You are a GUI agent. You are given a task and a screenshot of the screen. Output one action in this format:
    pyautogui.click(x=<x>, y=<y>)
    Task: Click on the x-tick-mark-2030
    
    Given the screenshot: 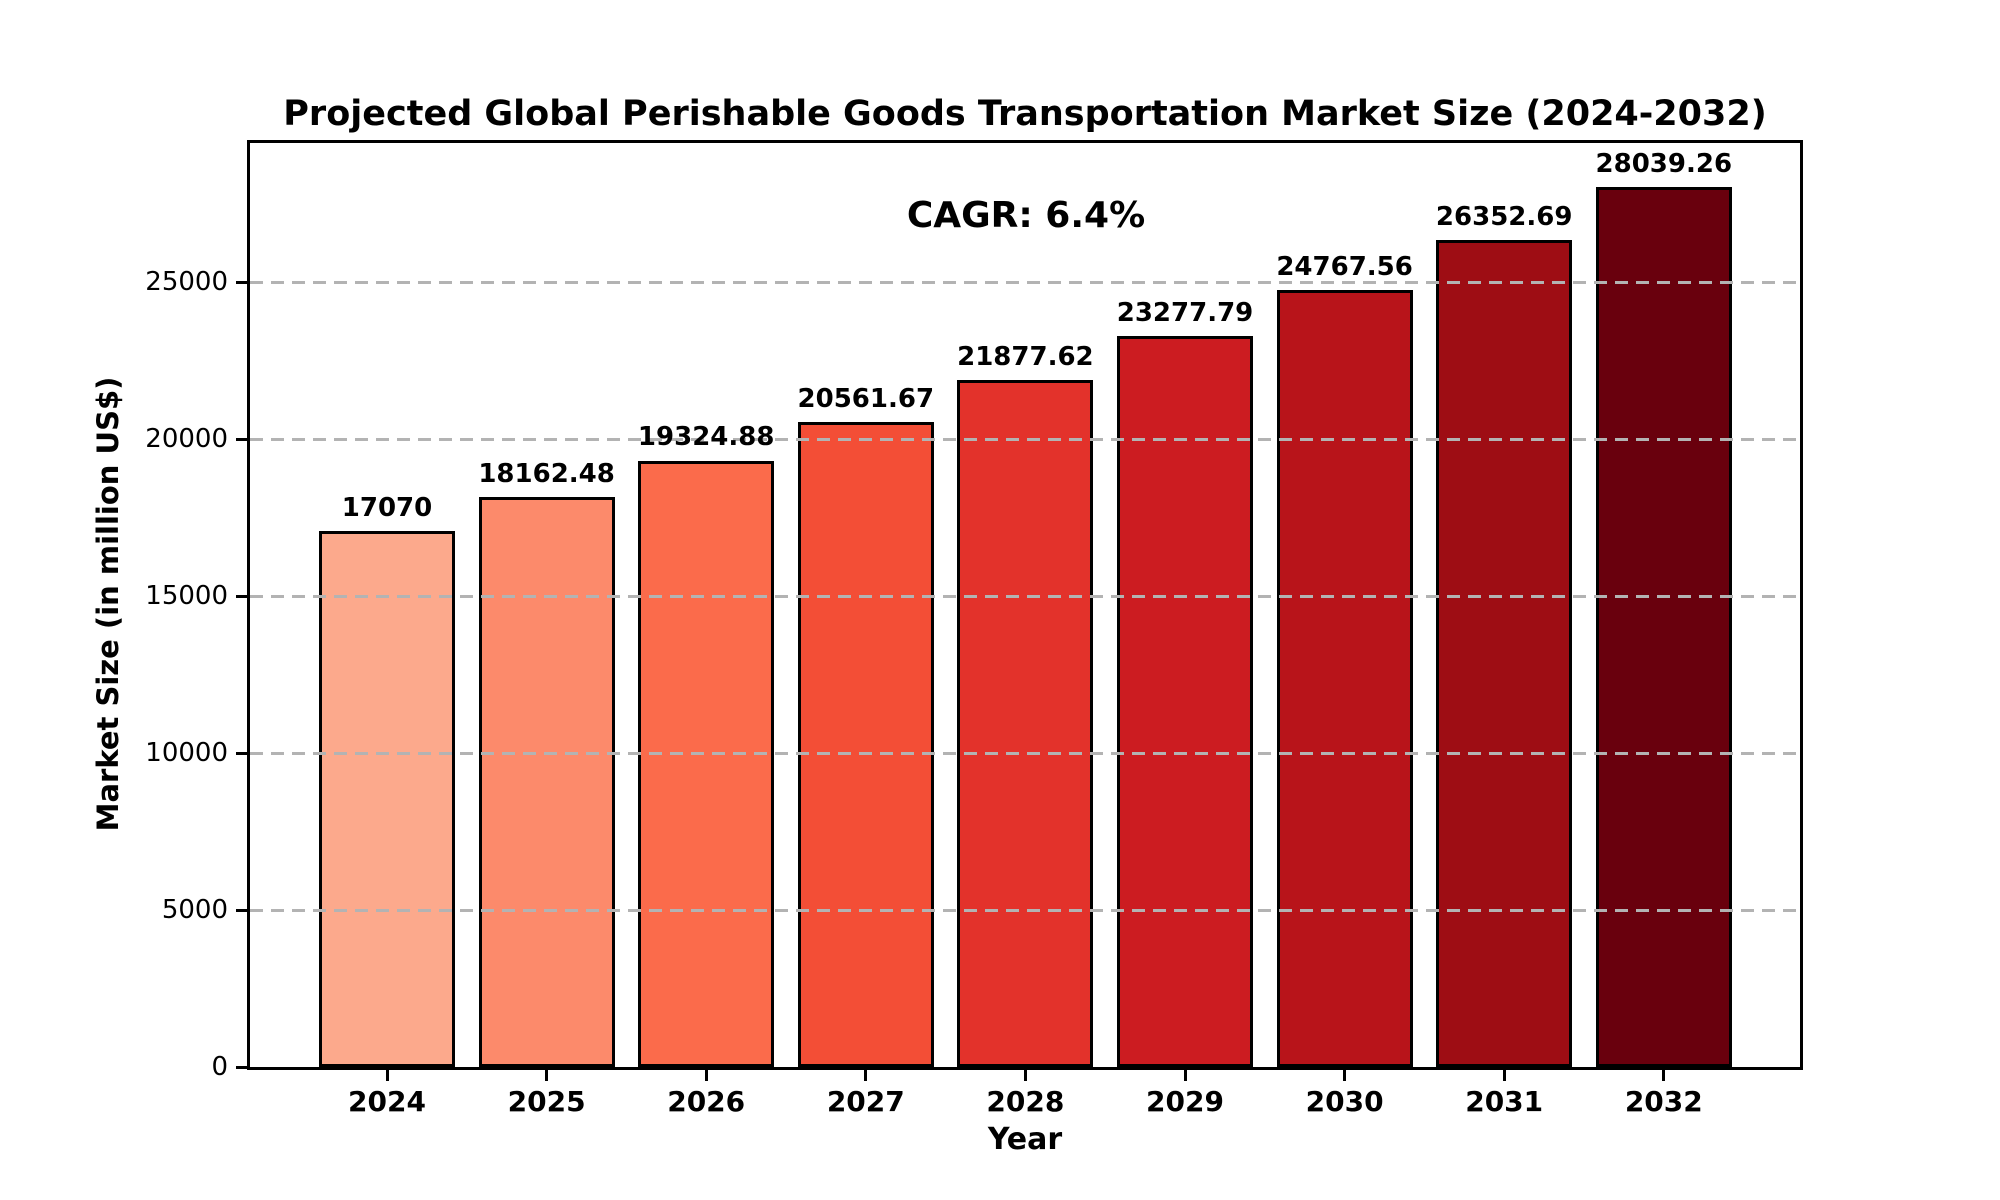 What is the action you would take?
    pyautogui.click(x=1345, y=1075)
    